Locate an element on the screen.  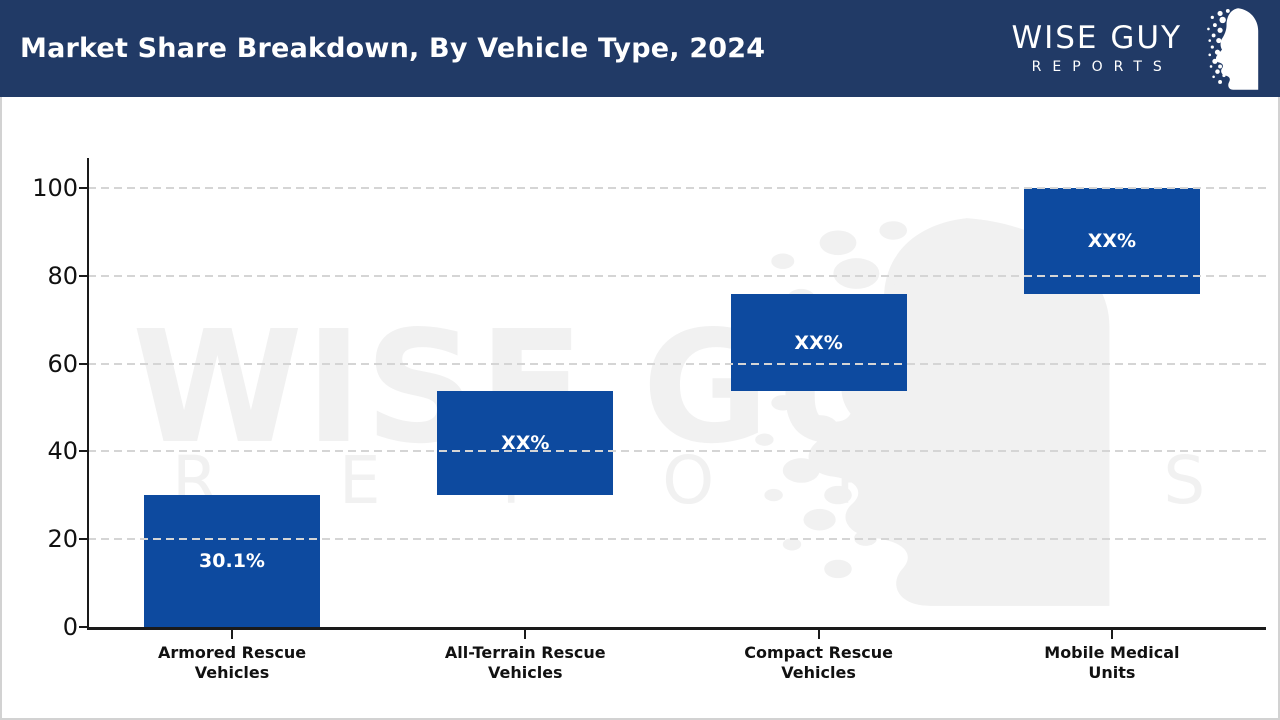
wiseguy-logo-text: WISE GUY REPORTS is located at coordinates (1096, 48).